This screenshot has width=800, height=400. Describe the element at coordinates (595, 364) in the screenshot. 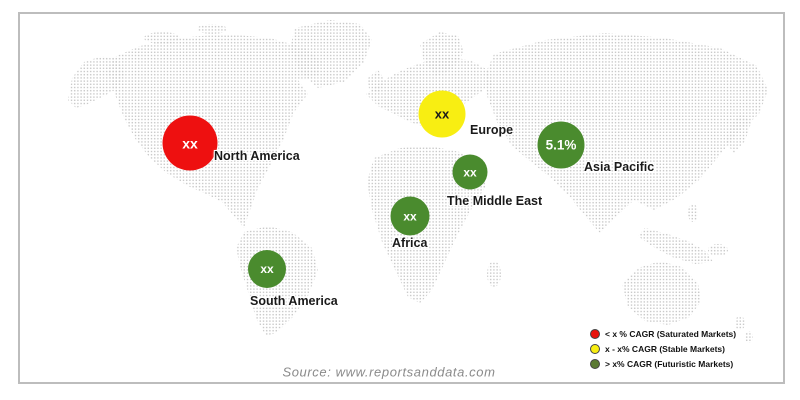

I see `green-dot-icon` at that location.